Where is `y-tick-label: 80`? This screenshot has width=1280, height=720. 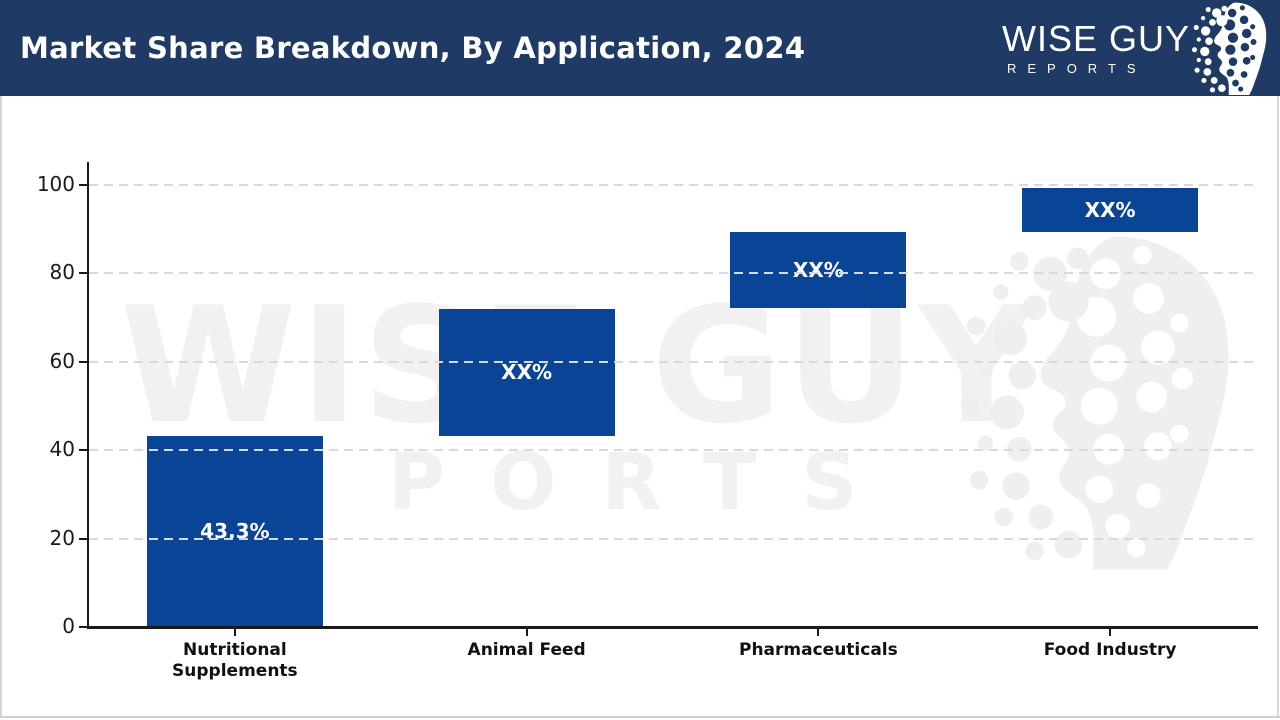 y-tick-label: 80 is located at coordinates (62, 272).